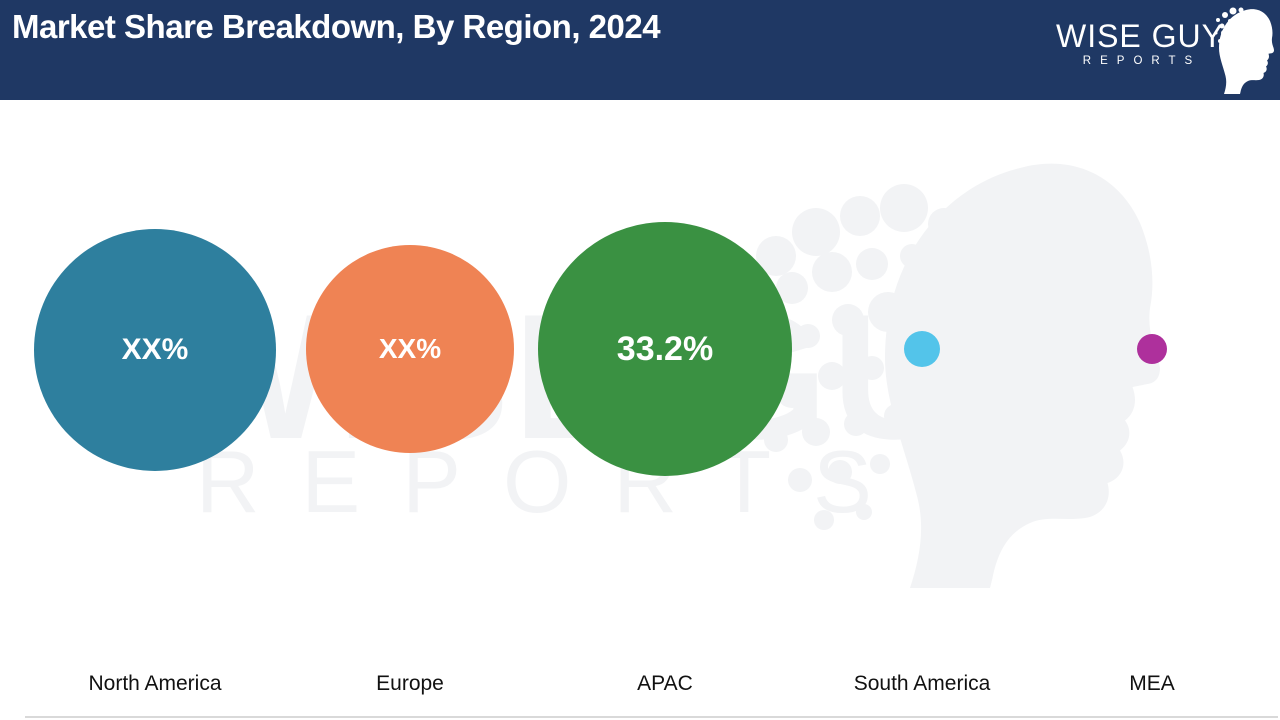  What do you see at coordinates (922, 349) in the screenshot?
I see `bubble-south-america` at bounding box center [922, 349].